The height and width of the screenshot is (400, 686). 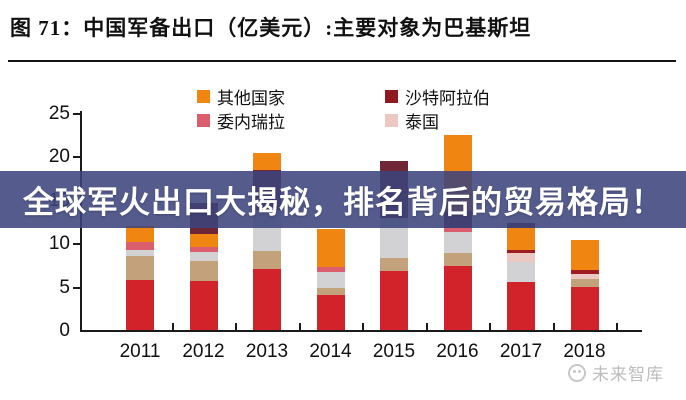 I want to click on bar-2017, so click(x=521, y=276).